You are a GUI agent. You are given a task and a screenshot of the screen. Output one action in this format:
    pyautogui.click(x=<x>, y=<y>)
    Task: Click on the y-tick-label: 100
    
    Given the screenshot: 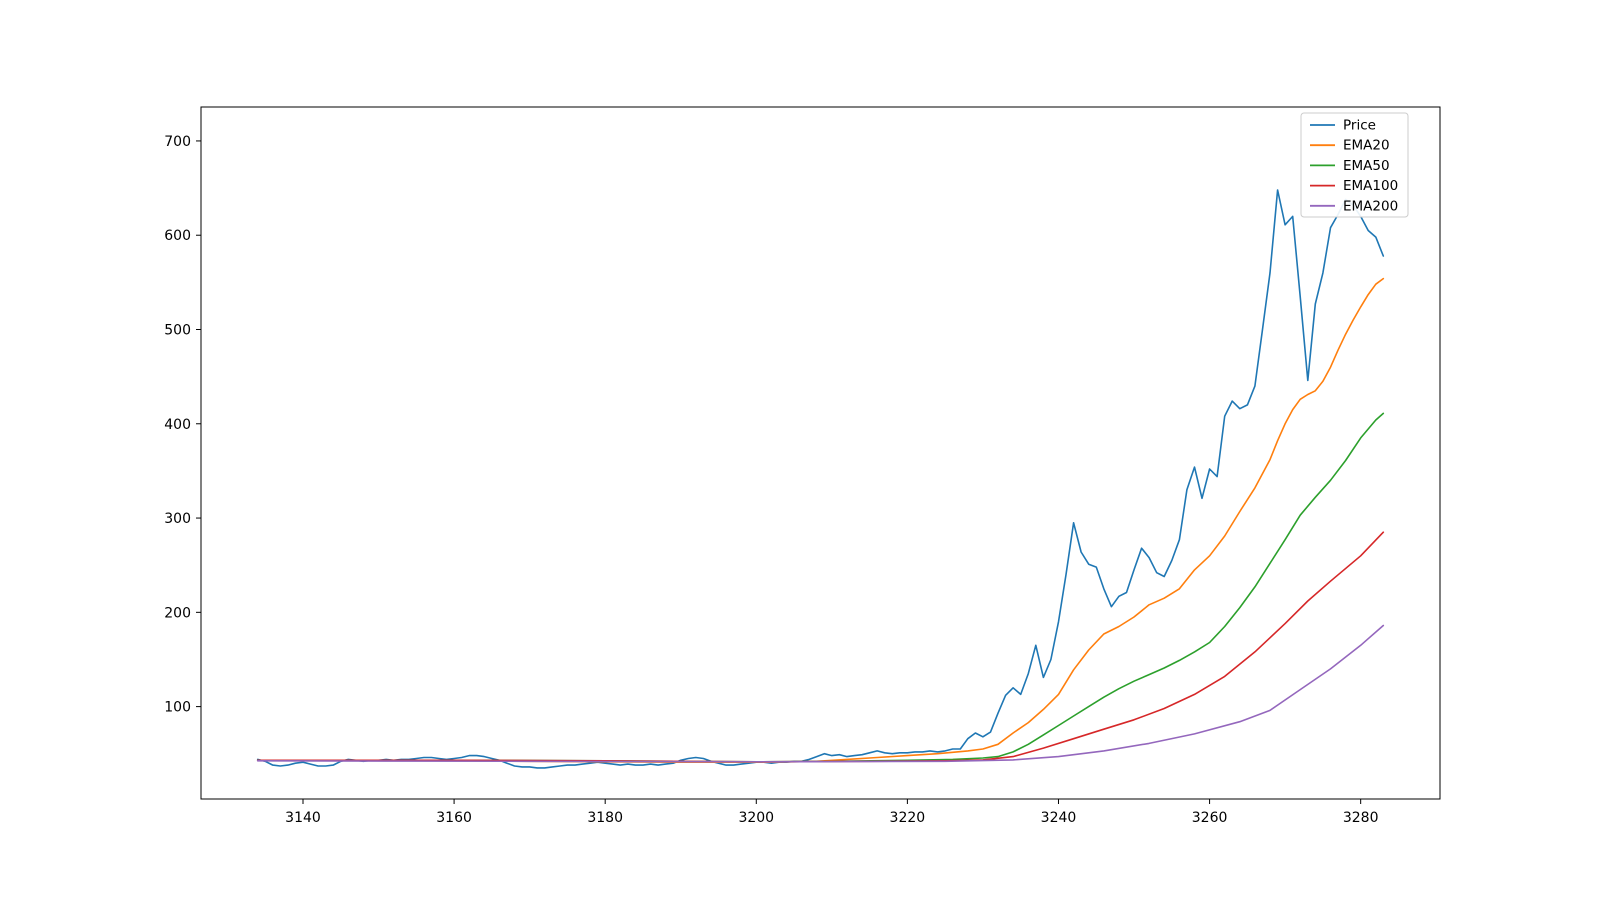 What is the action you would take?
    pyautogui.click(x=177, y=708)
    